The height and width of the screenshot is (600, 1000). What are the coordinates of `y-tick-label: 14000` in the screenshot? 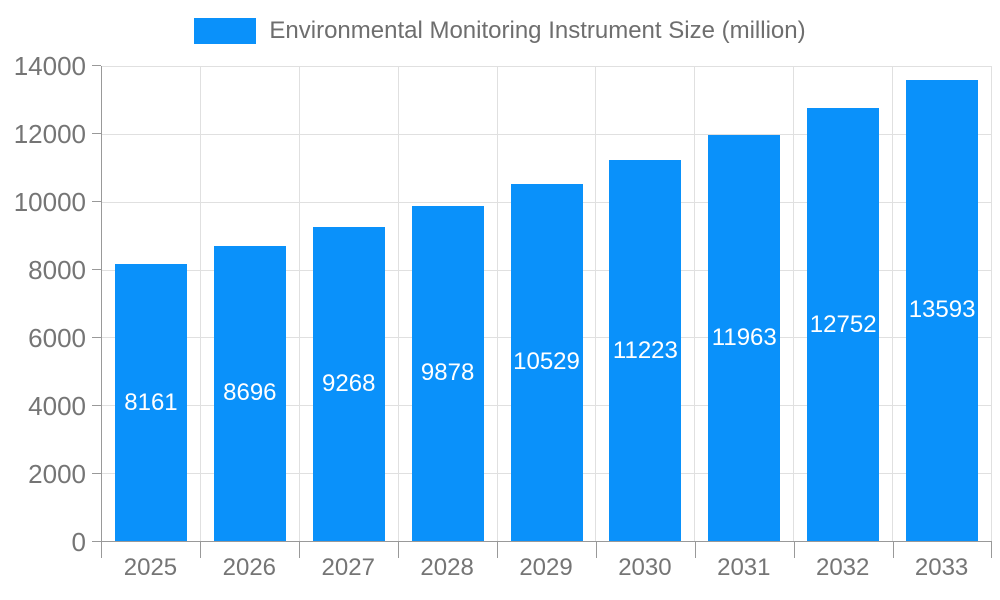 It's located at (49, 66).